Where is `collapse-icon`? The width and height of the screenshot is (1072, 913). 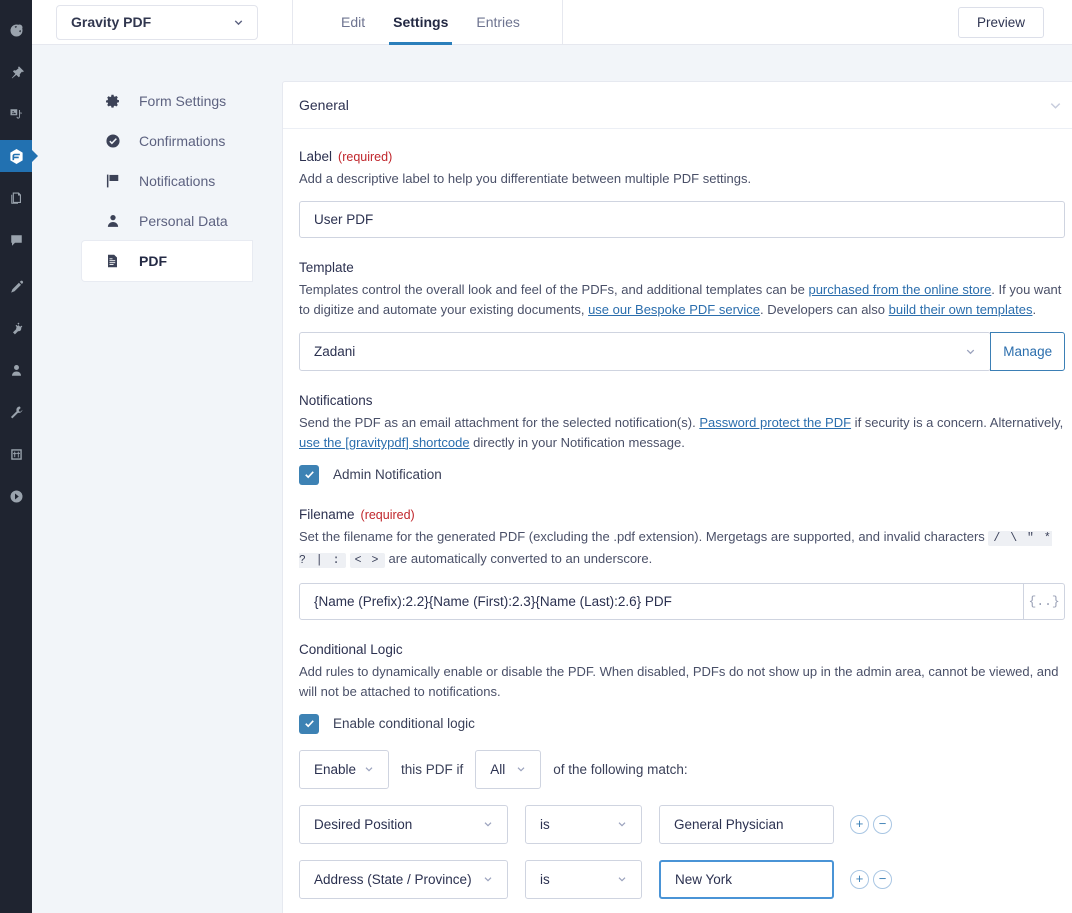 collapse-icon is located at coordinates (16, 496).